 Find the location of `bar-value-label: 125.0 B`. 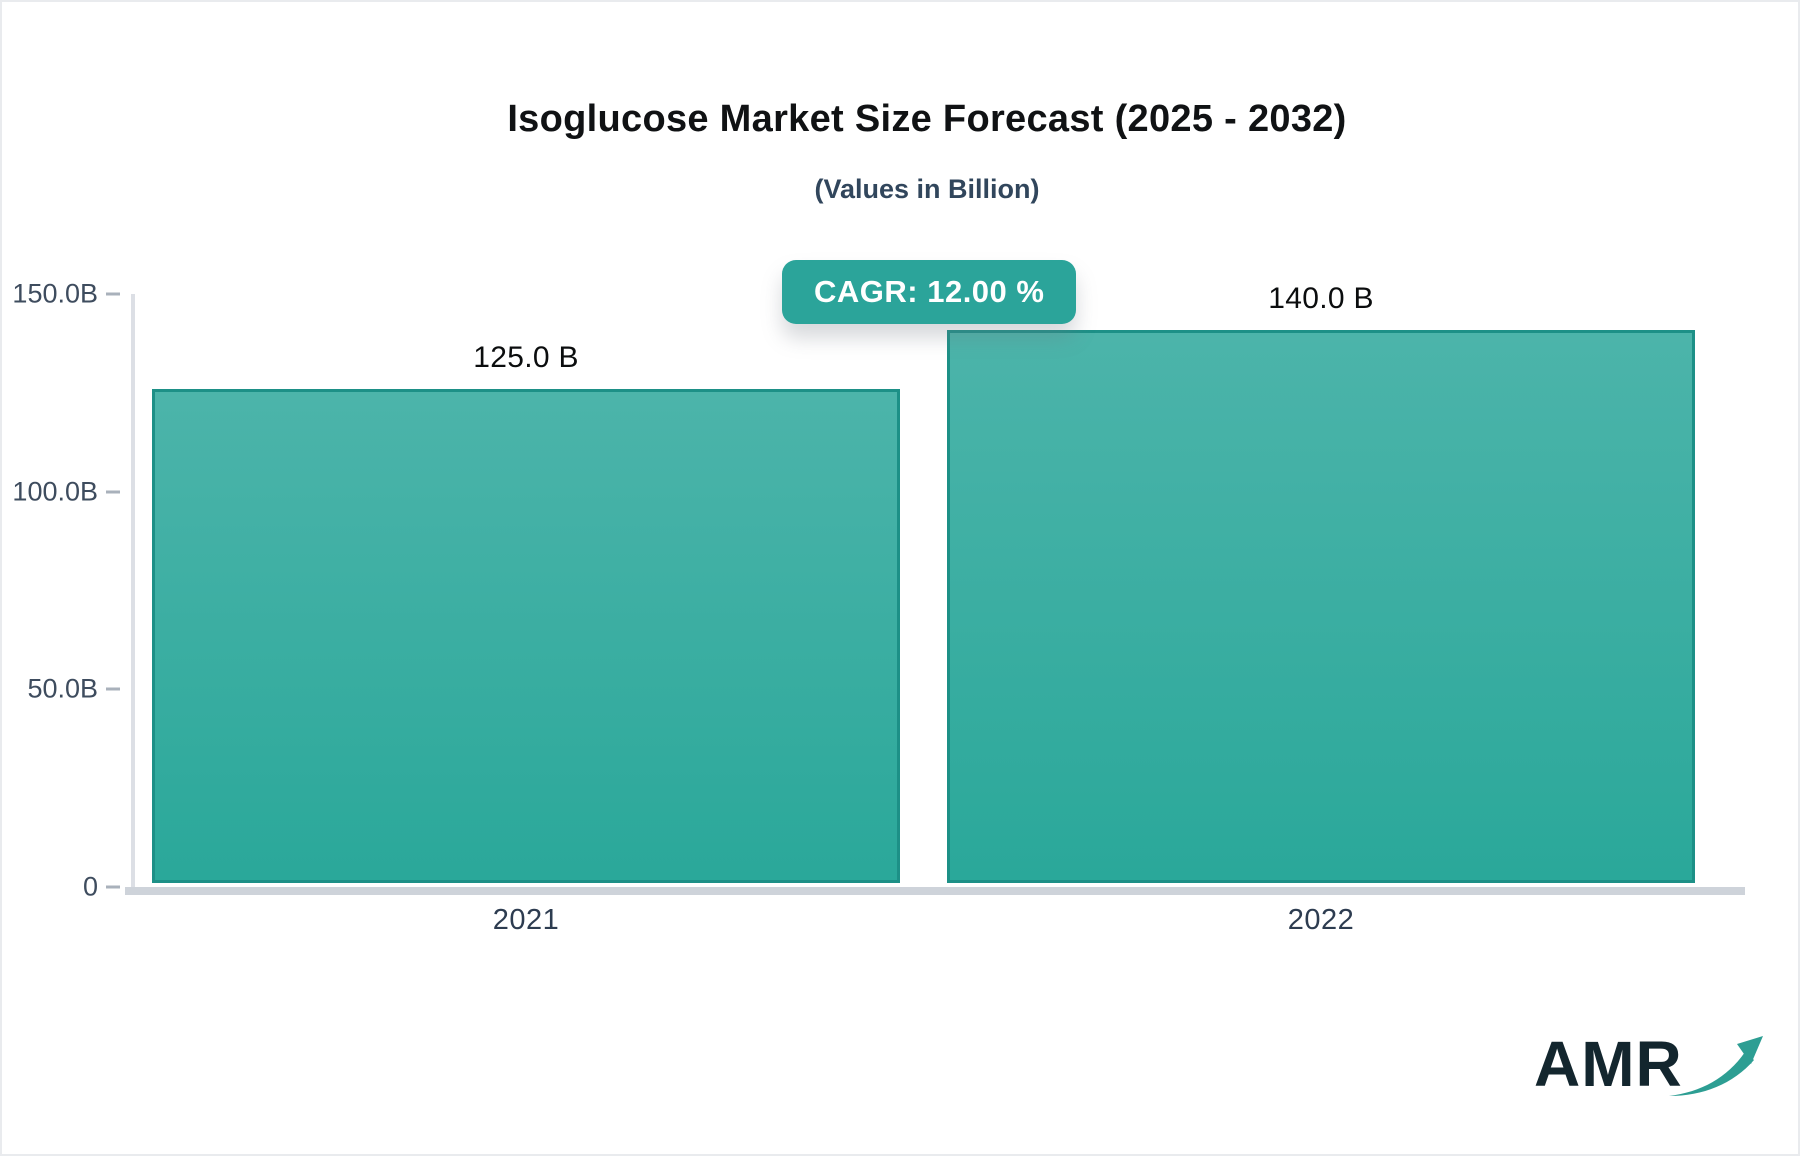

bar-value-label: 125.0 B is located at coordinates (526, 357).